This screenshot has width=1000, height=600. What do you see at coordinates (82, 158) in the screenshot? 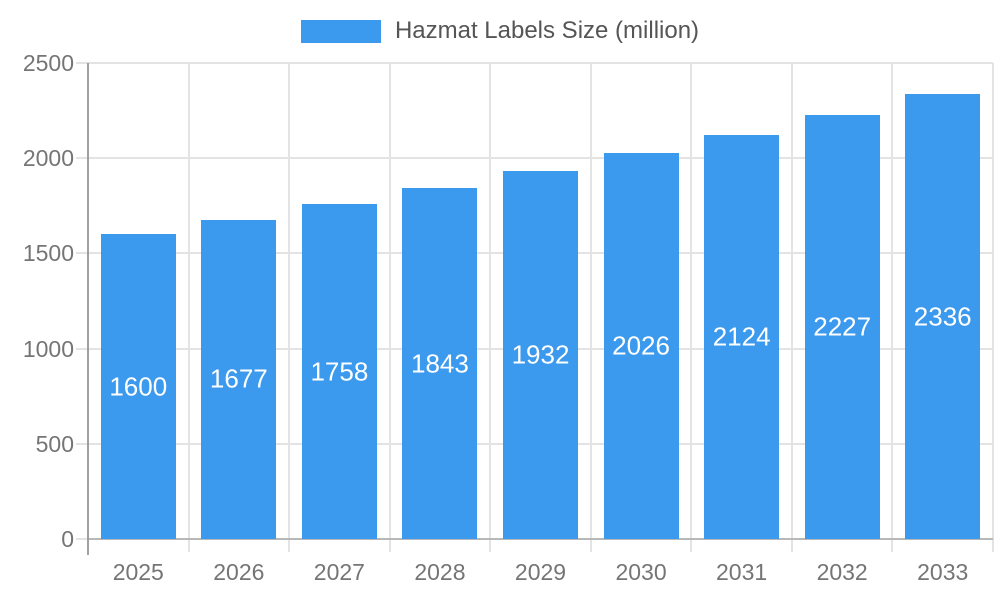
I see `y-tick-2000` at bounding box center [82, 158].